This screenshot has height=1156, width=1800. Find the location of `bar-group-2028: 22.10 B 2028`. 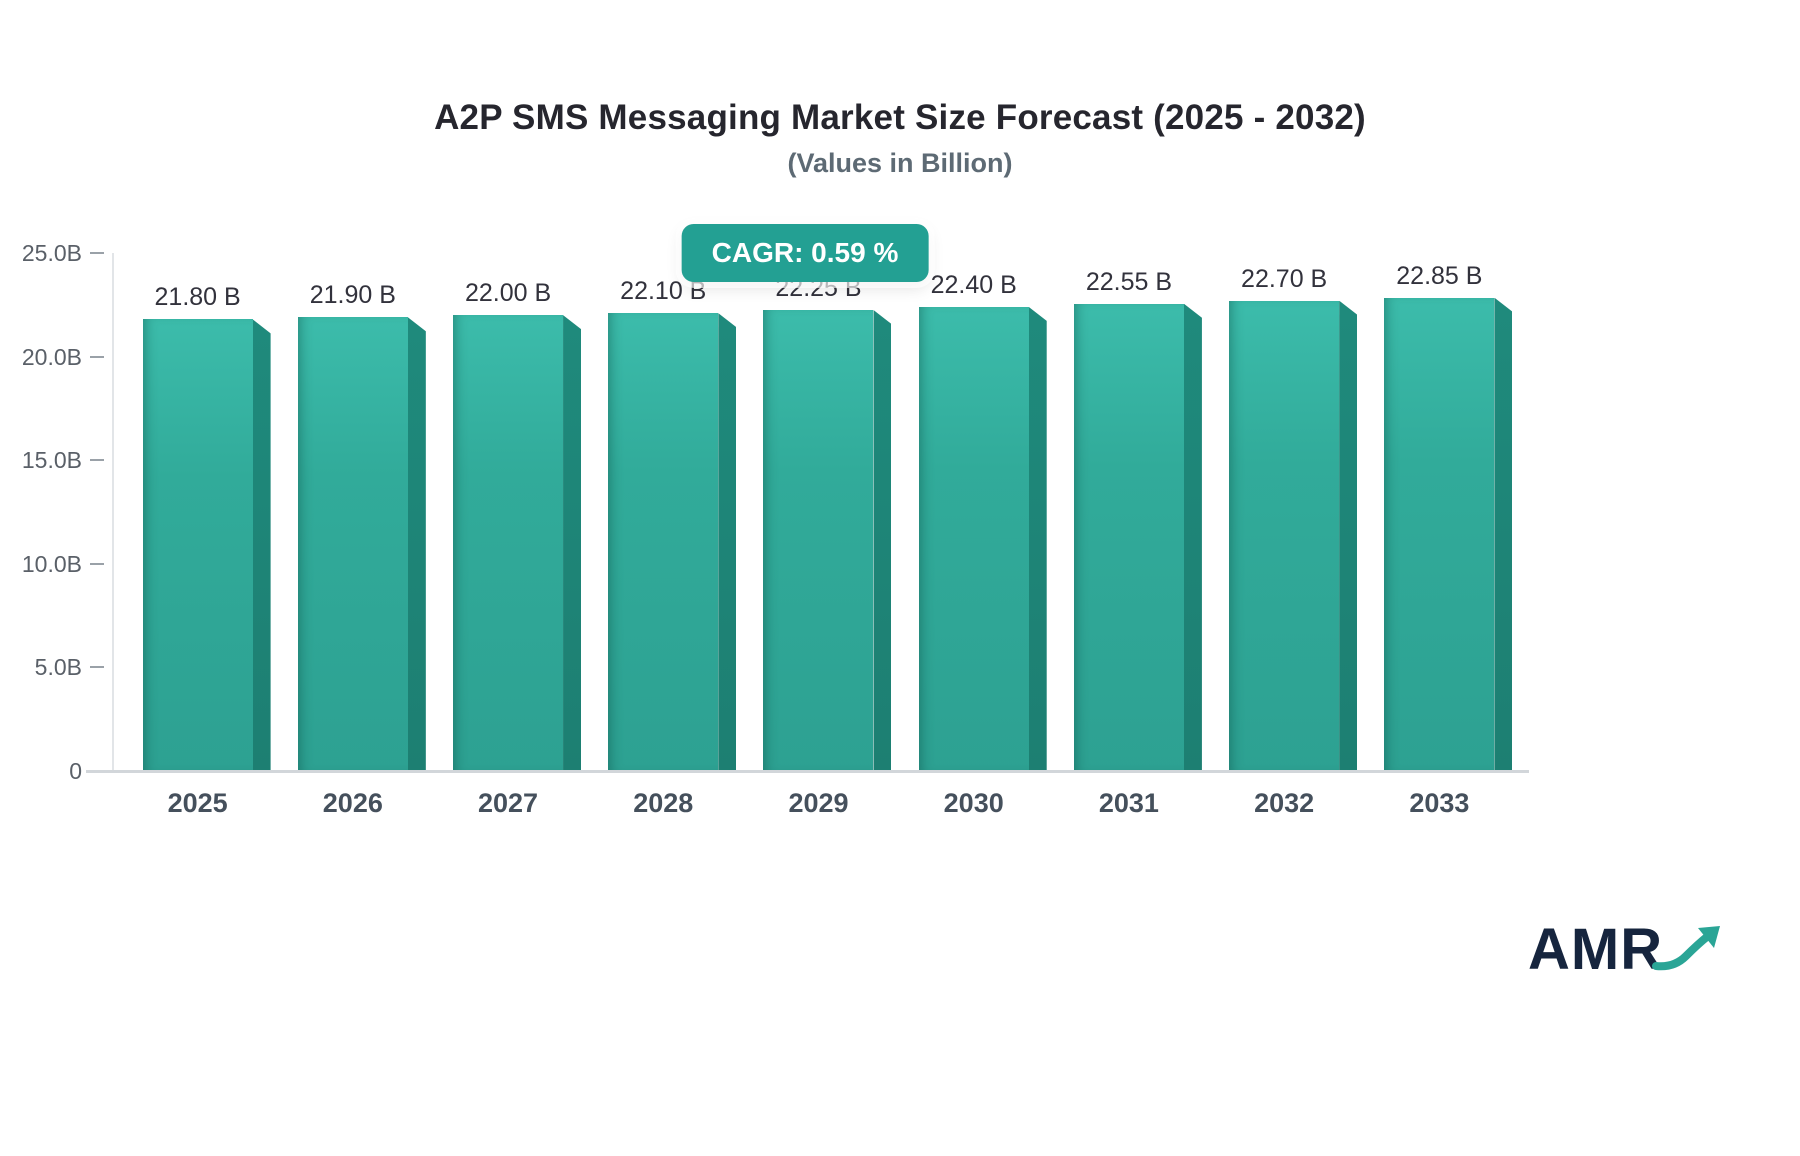

bar-group-2028: 22.10 B 2028 is located at coordinates (663, 535).